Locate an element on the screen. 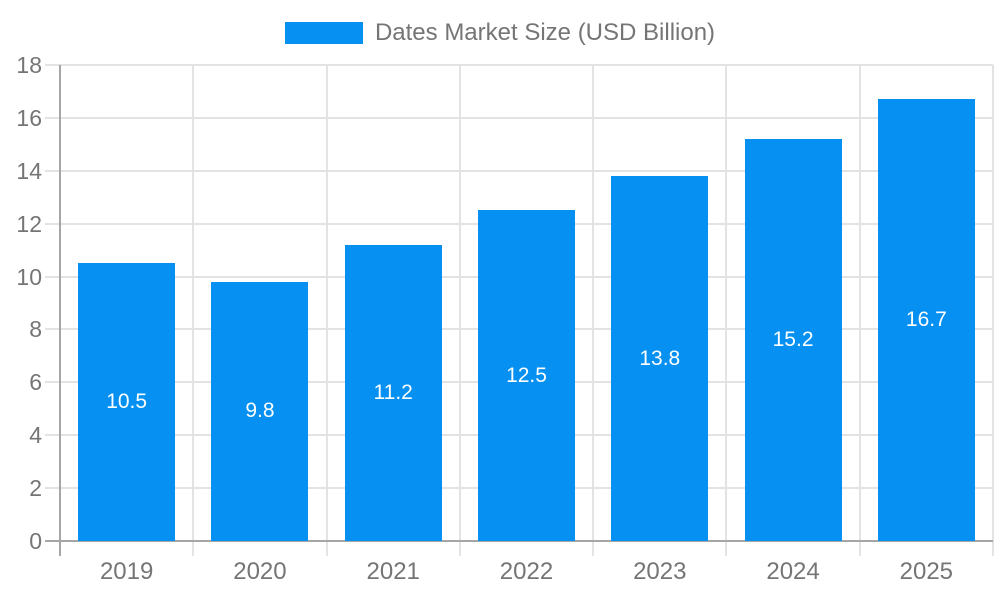  chart-legend: Dates Market Size (USD Billion) is located at coordinates (500, 32).